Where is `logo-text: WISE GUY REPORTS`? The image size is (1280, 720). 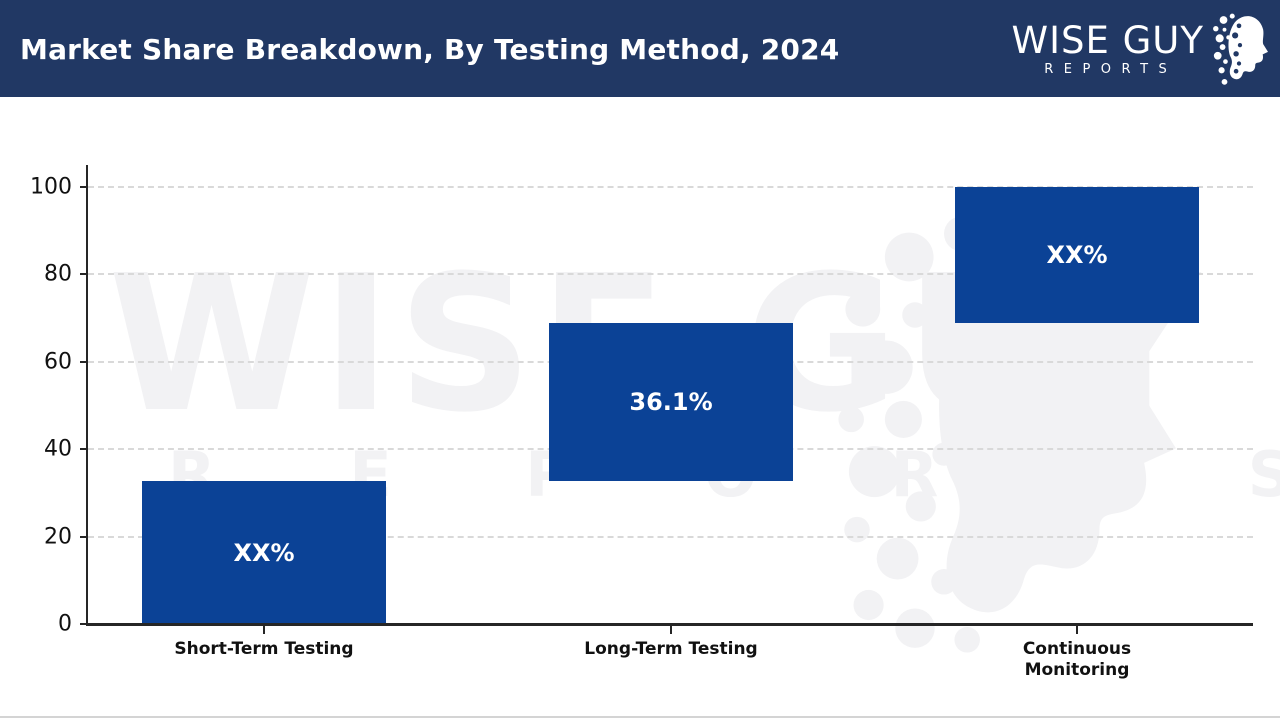
logo-text: WISE GUY REPORTS is located at coordinates (1107, 47).